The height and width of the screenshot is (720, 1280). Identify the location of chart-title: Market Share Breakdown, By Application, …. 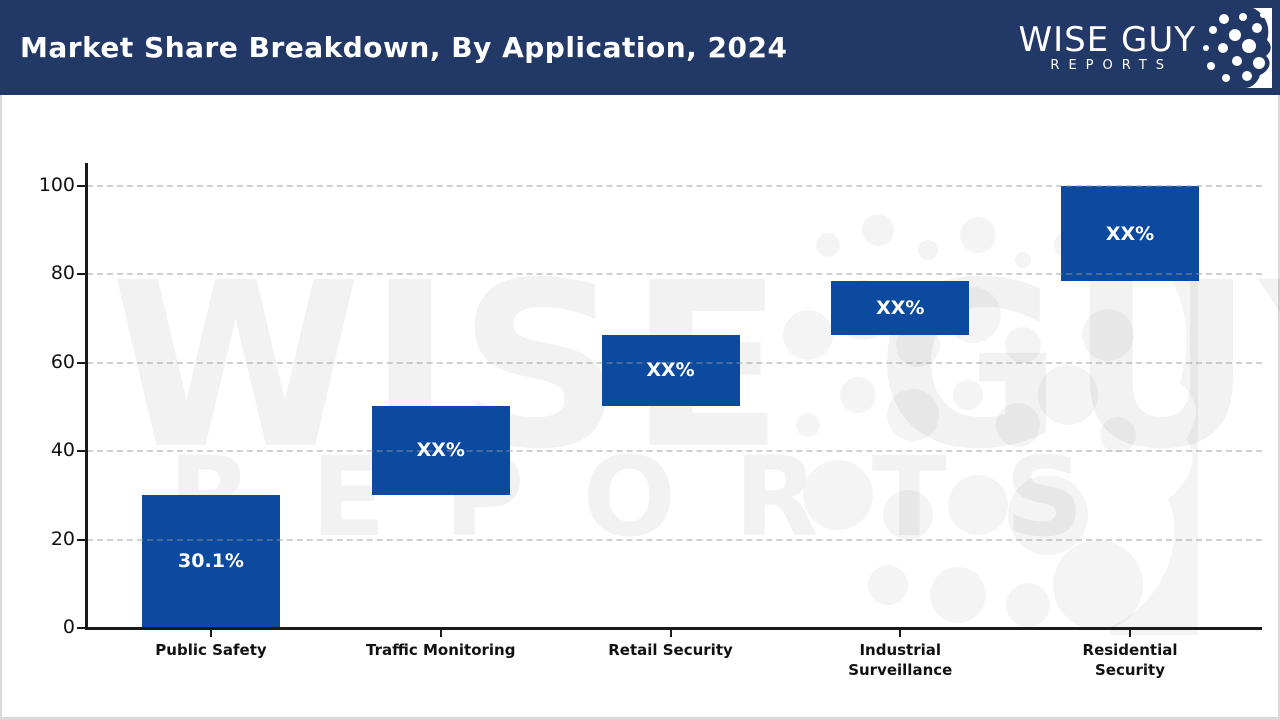
(404, 47).